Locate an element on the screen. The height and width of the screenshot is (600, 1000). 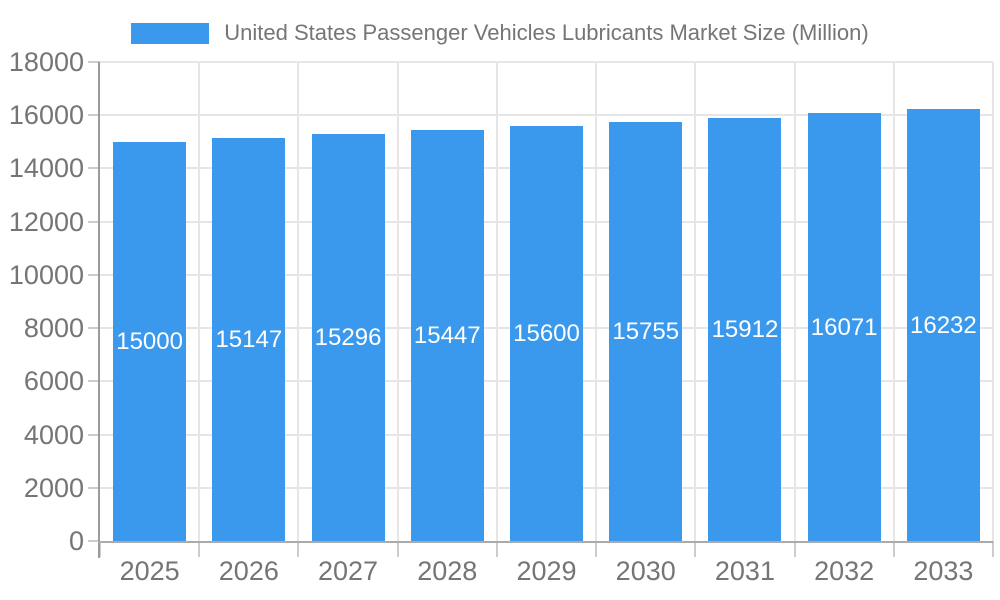
x-axis-tick-label: 2027 is located at coordinates (348, 571).